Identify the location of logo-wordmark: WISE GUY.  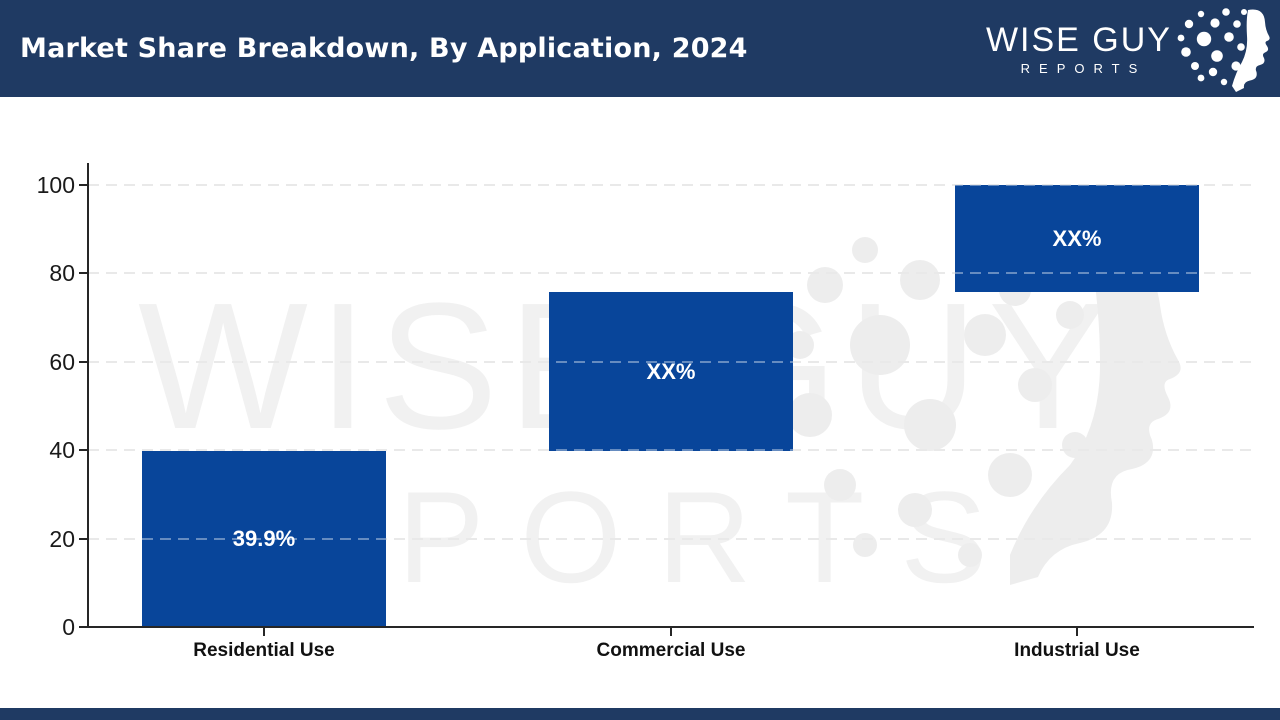
(1078, 39).